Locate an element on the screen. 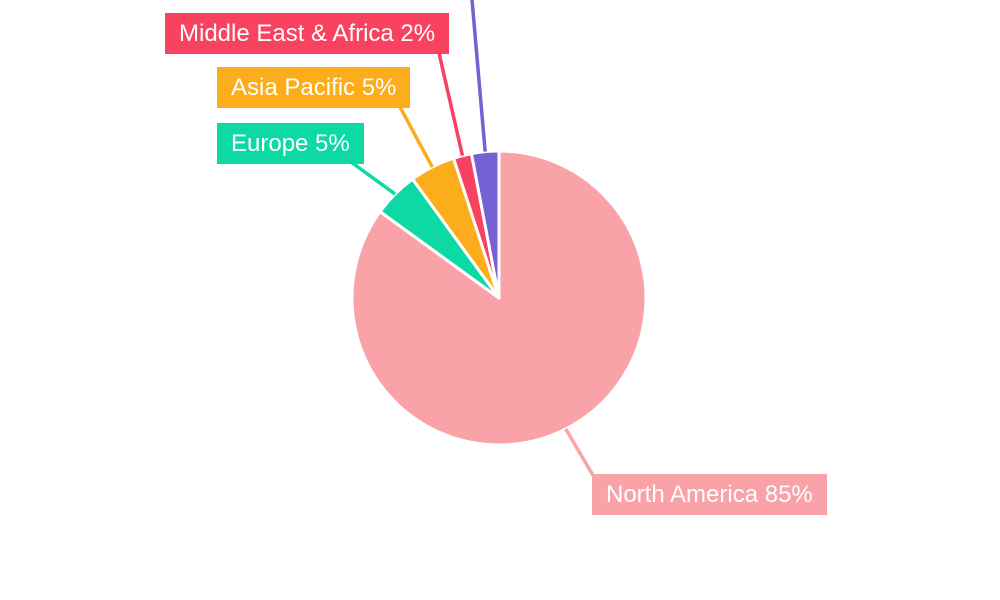 The width and height of the screenshot is (1000, 600). leader-line-unlabeled is located at coordinates (478, 76).